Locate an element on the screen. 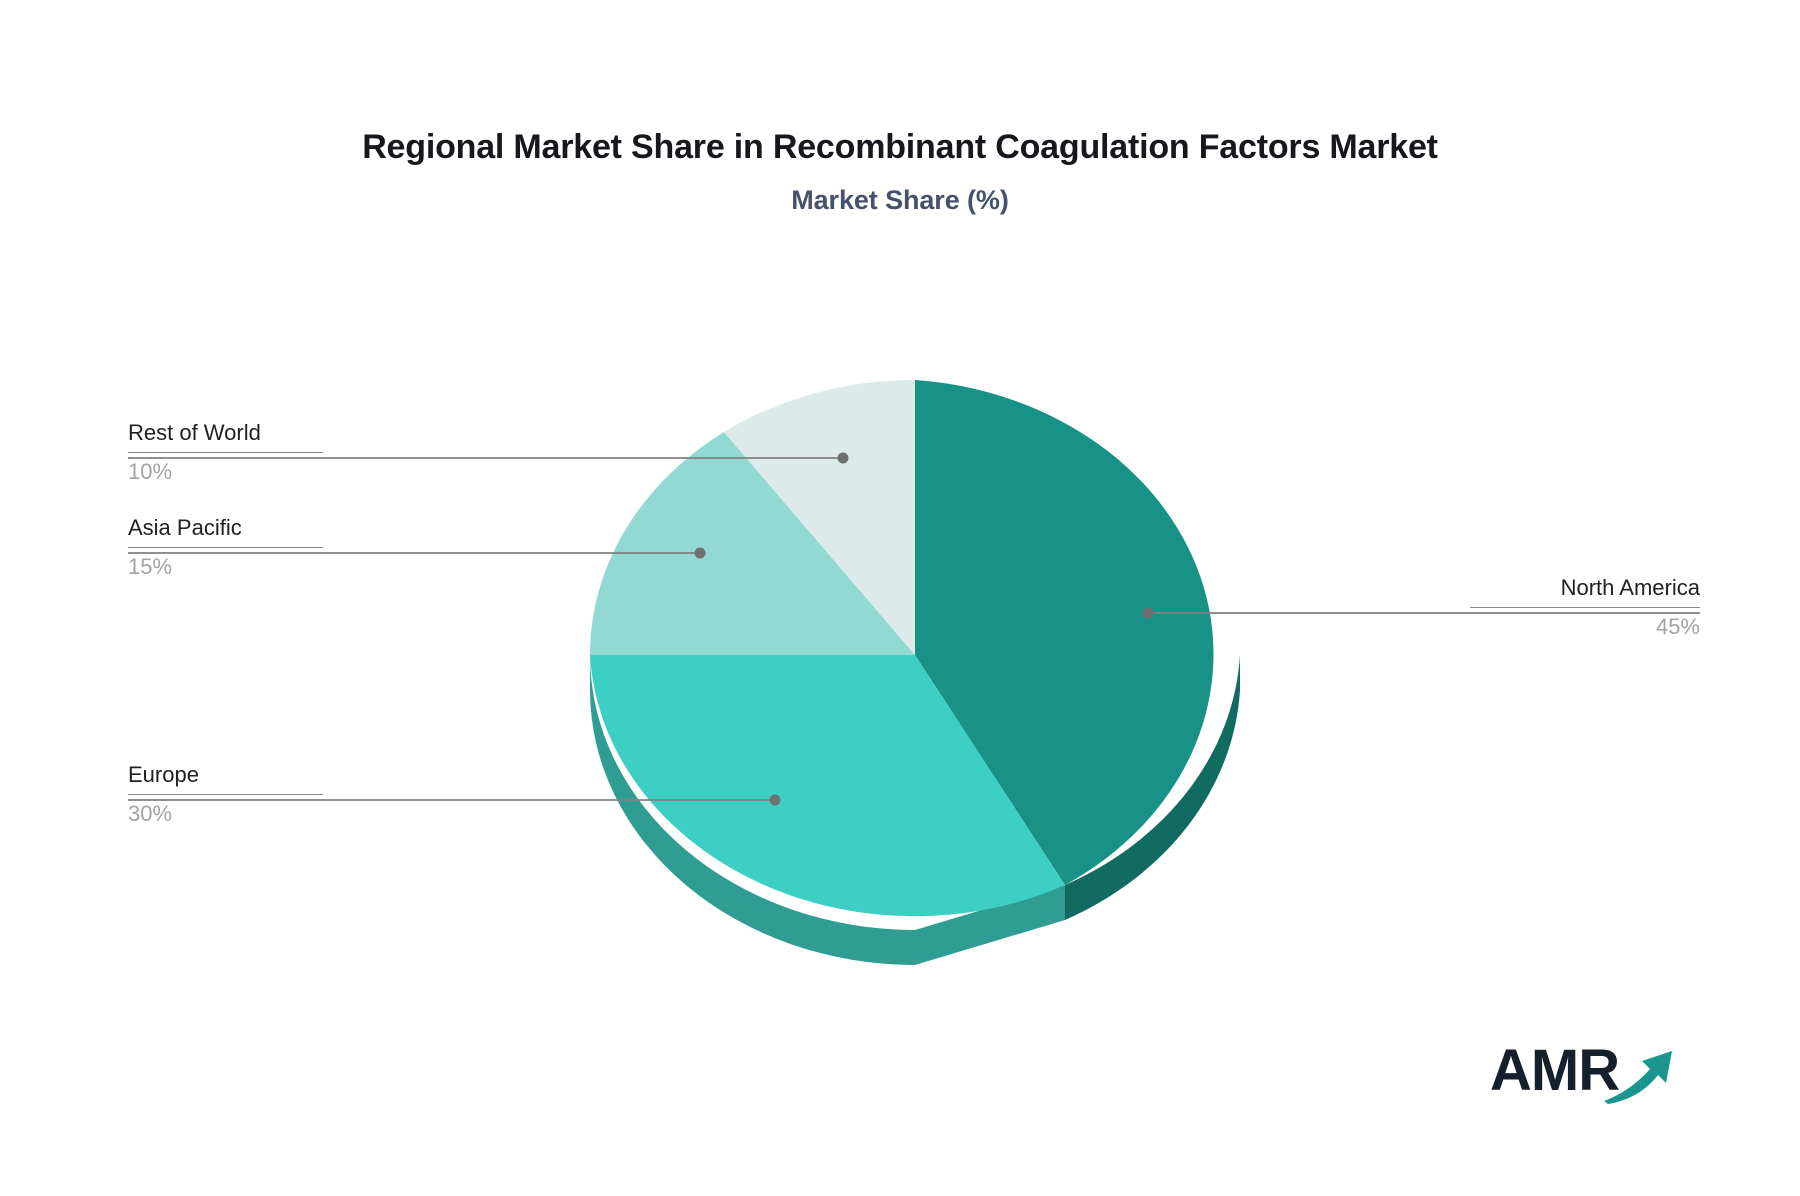 The height and width of the screenshot is (1196, 1800). pie-slice-europe is located at coordinates (827, 786).